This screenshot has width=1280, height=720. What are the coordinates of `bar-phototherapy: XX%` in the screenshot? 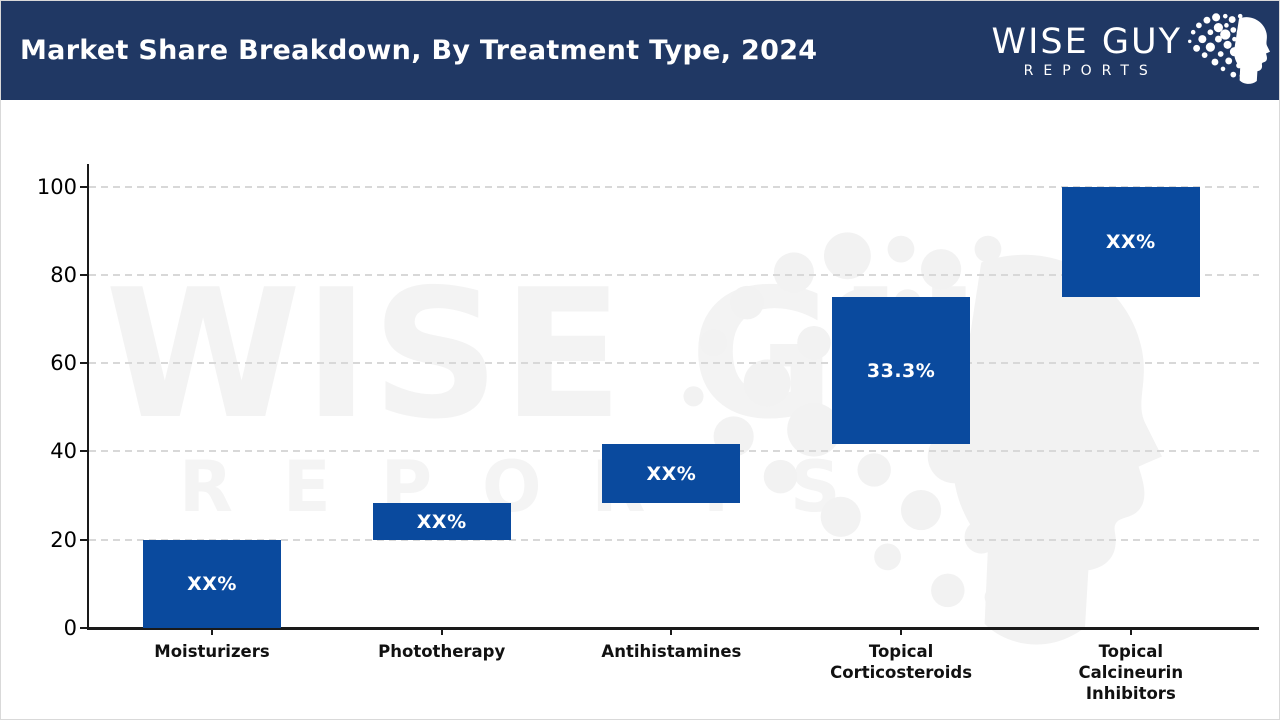 It's located at (441, 521).